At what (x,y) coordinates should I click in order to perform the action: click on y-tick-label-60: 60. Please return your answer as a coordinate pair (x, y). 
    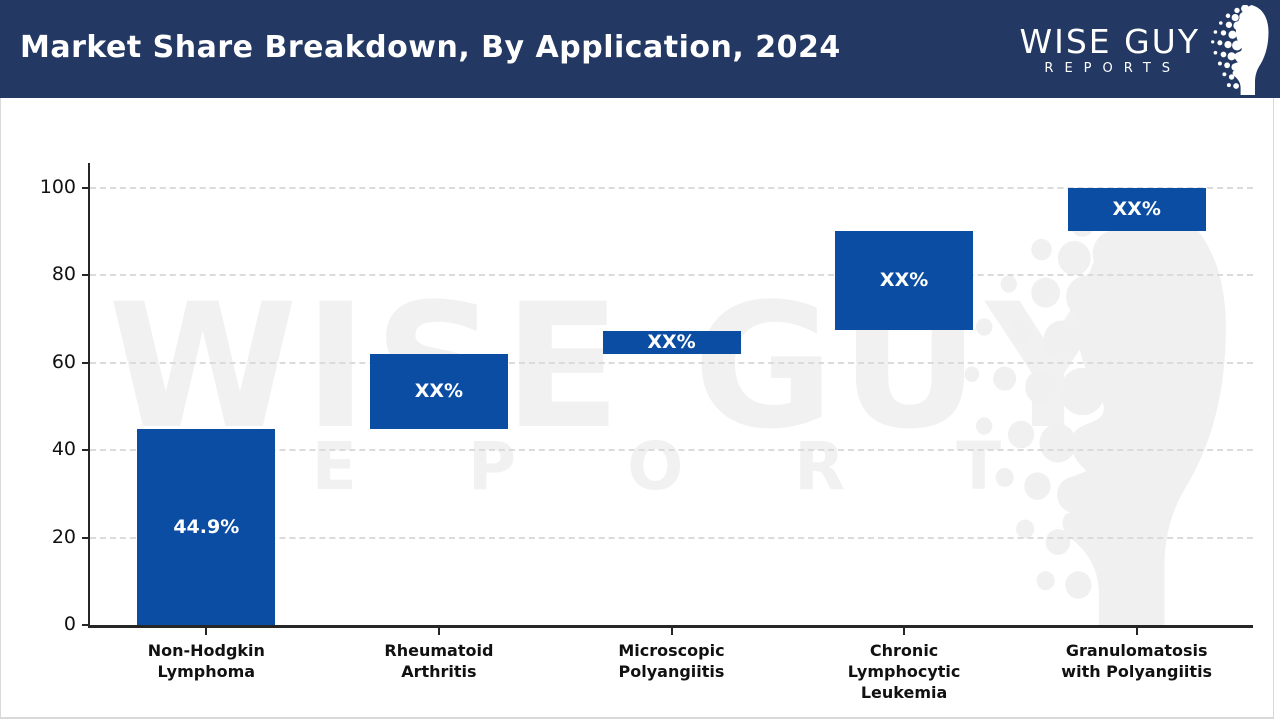
    Looking at the image, I should click on (63, 361).